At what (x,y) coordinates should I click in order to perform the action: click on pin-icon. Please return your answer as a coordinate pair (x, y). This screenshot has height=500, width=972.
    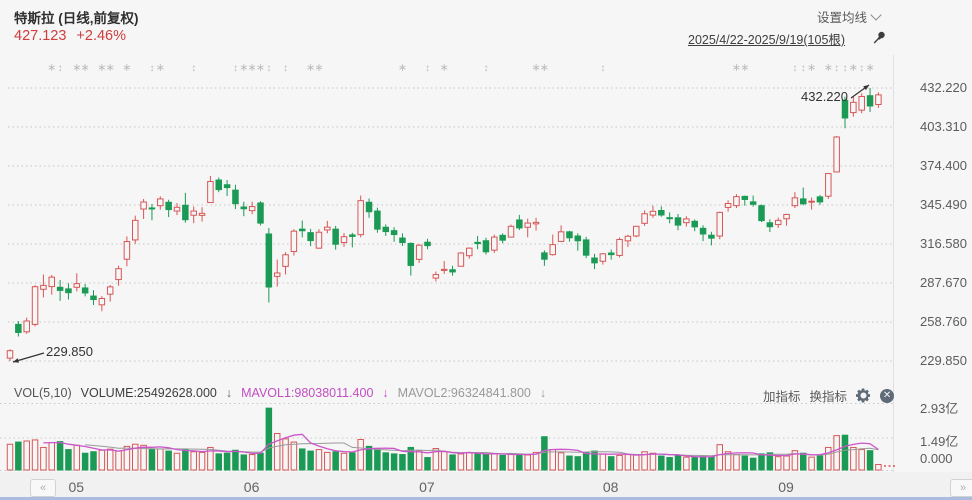
    Looking at the image, I should click on (879, 37).